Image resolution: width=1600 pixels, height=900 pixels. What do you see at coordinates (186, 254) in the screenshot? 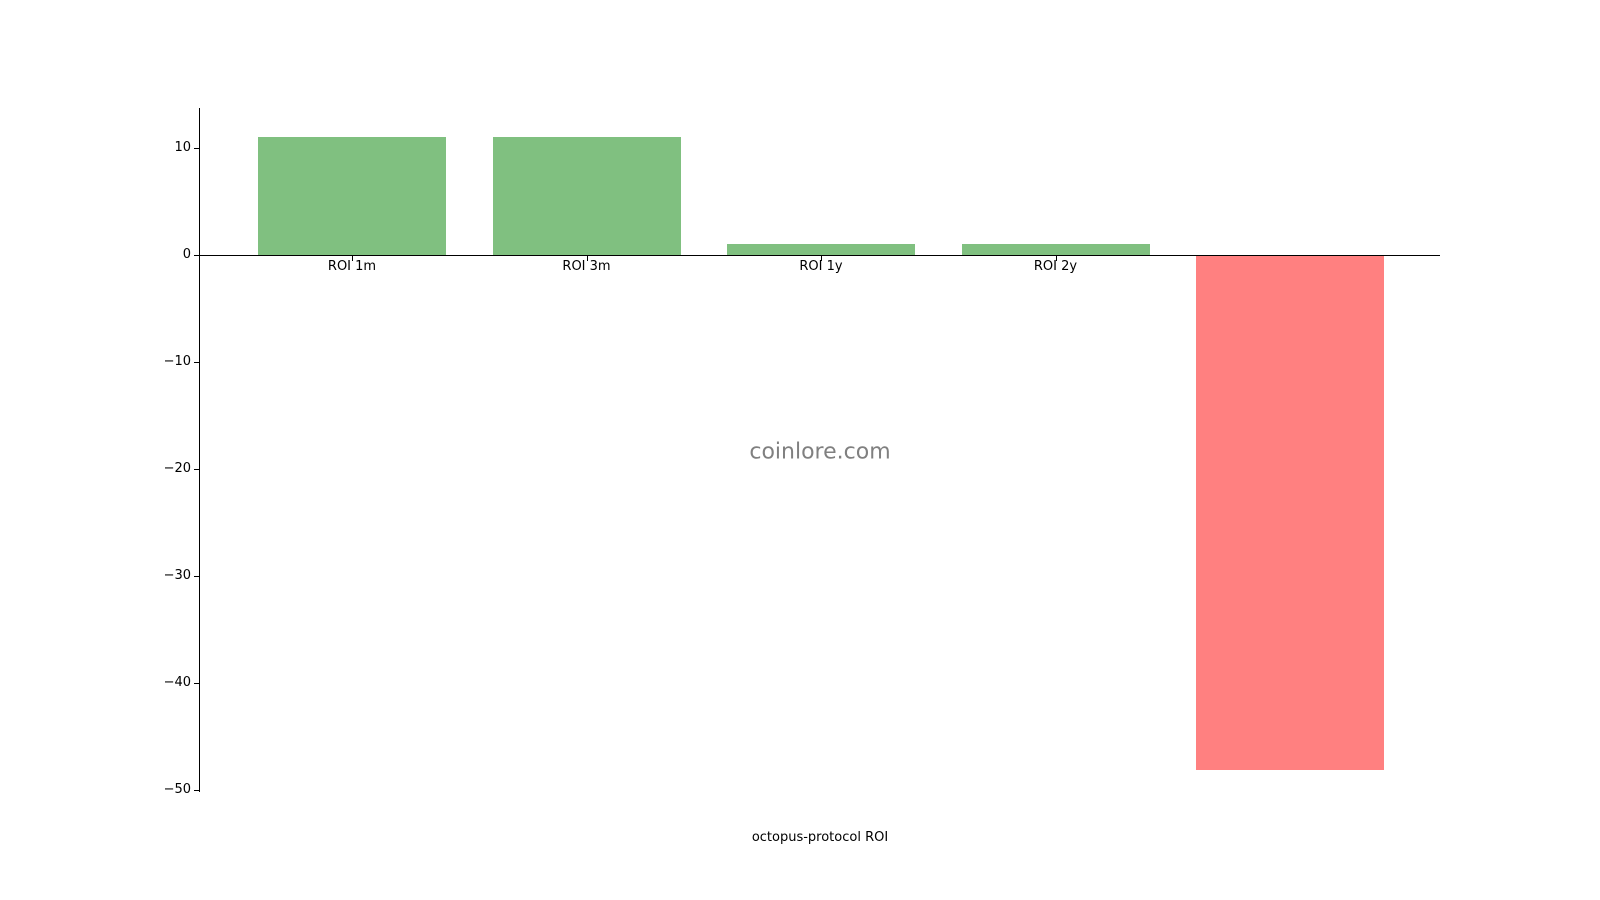
I see `y-tick-label: 0` at bounding box center [186, 254].